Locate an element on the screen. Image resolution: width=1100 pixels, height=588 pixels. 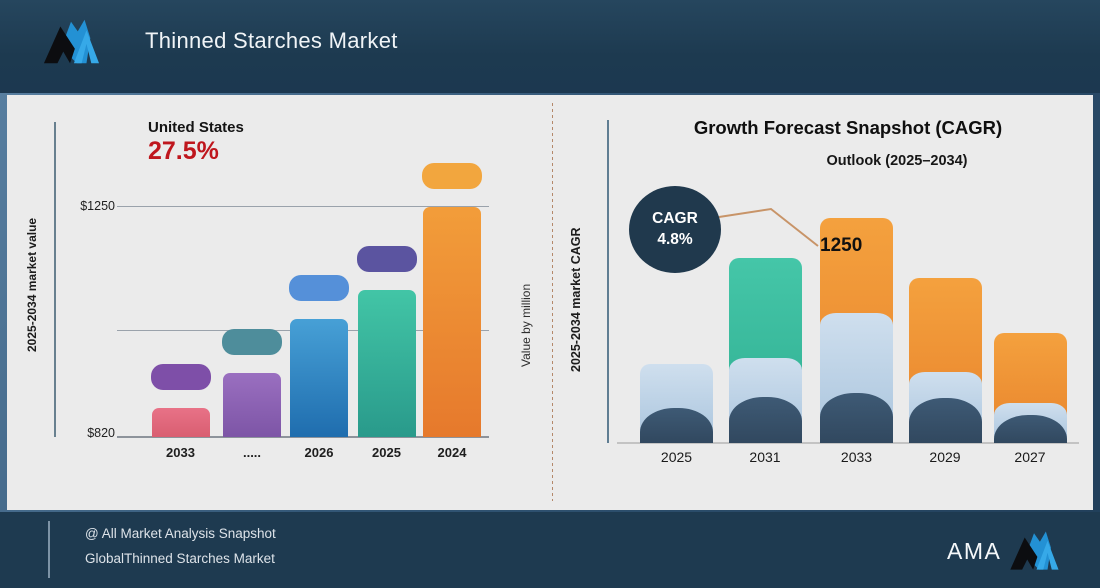
left-tick-820: $820 is located at coordinates (101, 433).